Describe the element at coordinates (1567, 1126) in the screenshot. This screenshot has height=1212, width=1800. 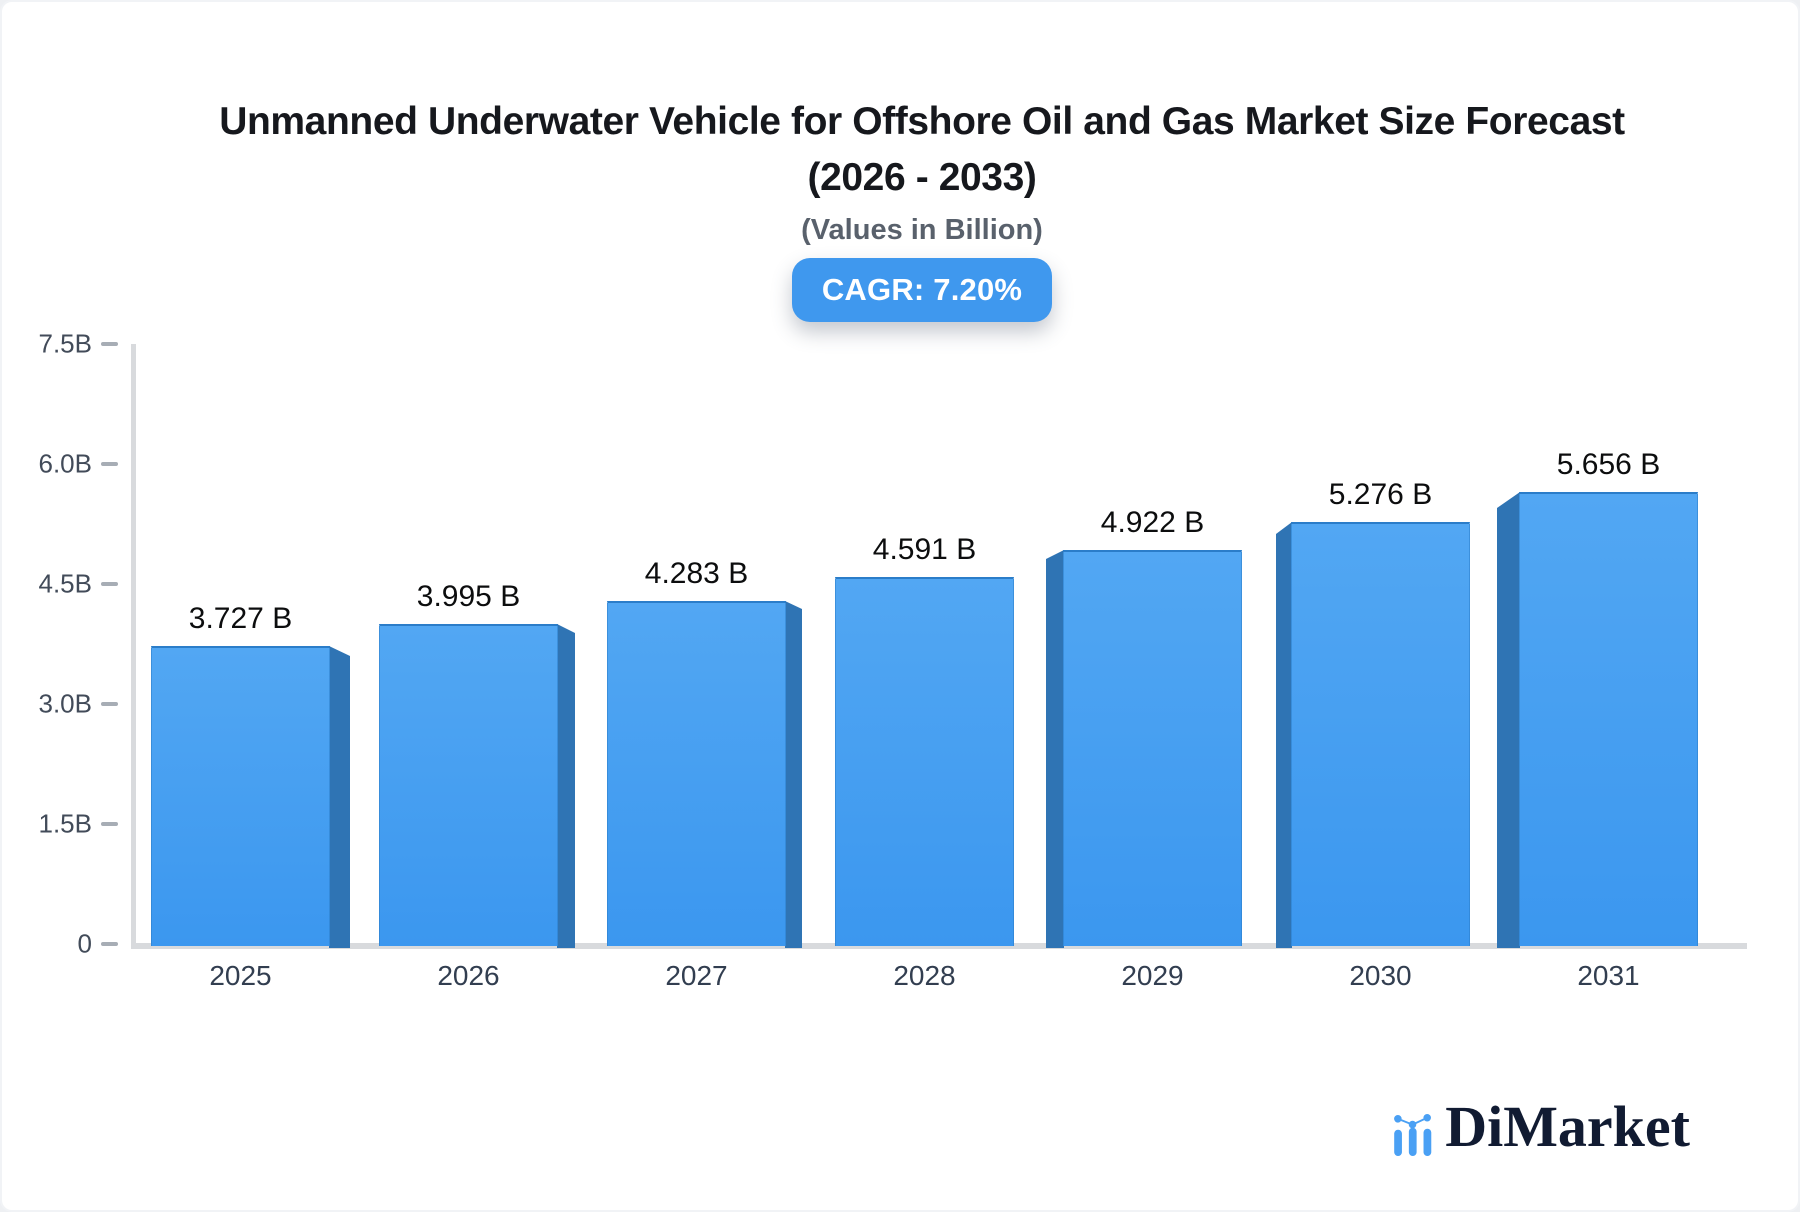
I see `logo-text: DiMarket` at that location.